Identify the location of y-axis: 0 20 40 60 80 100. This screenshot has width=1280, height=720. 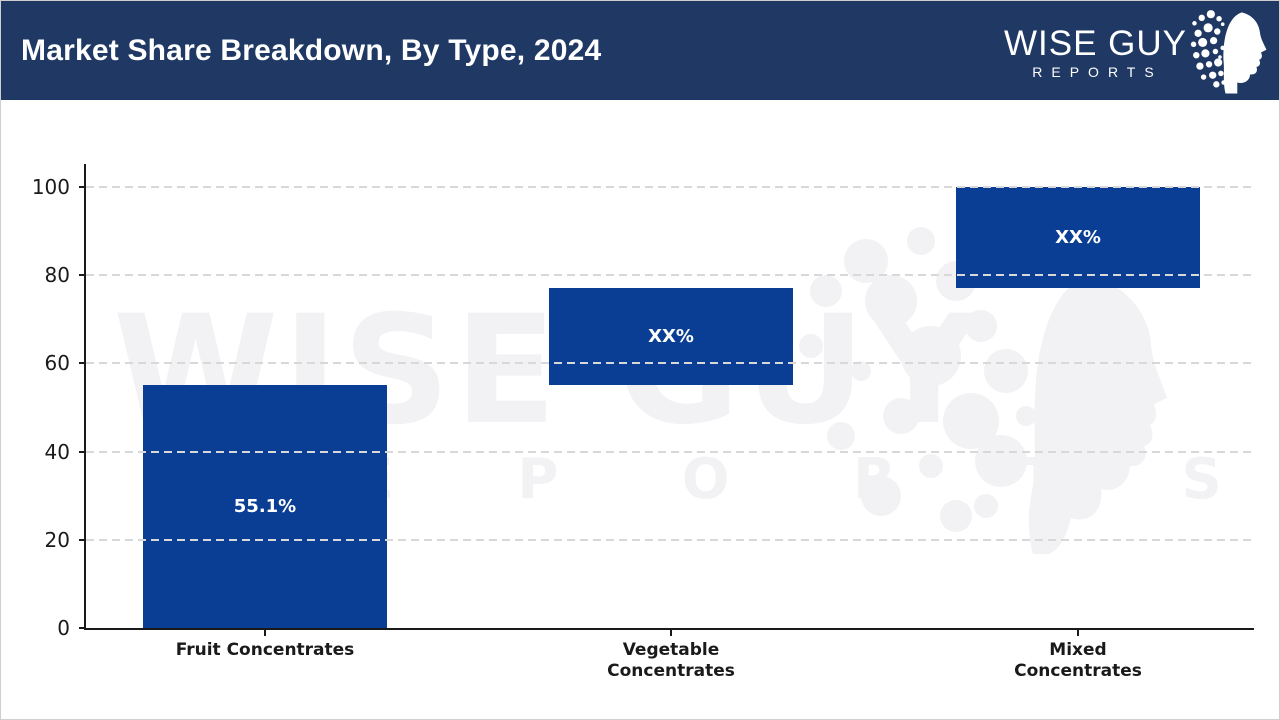
(43, 402).